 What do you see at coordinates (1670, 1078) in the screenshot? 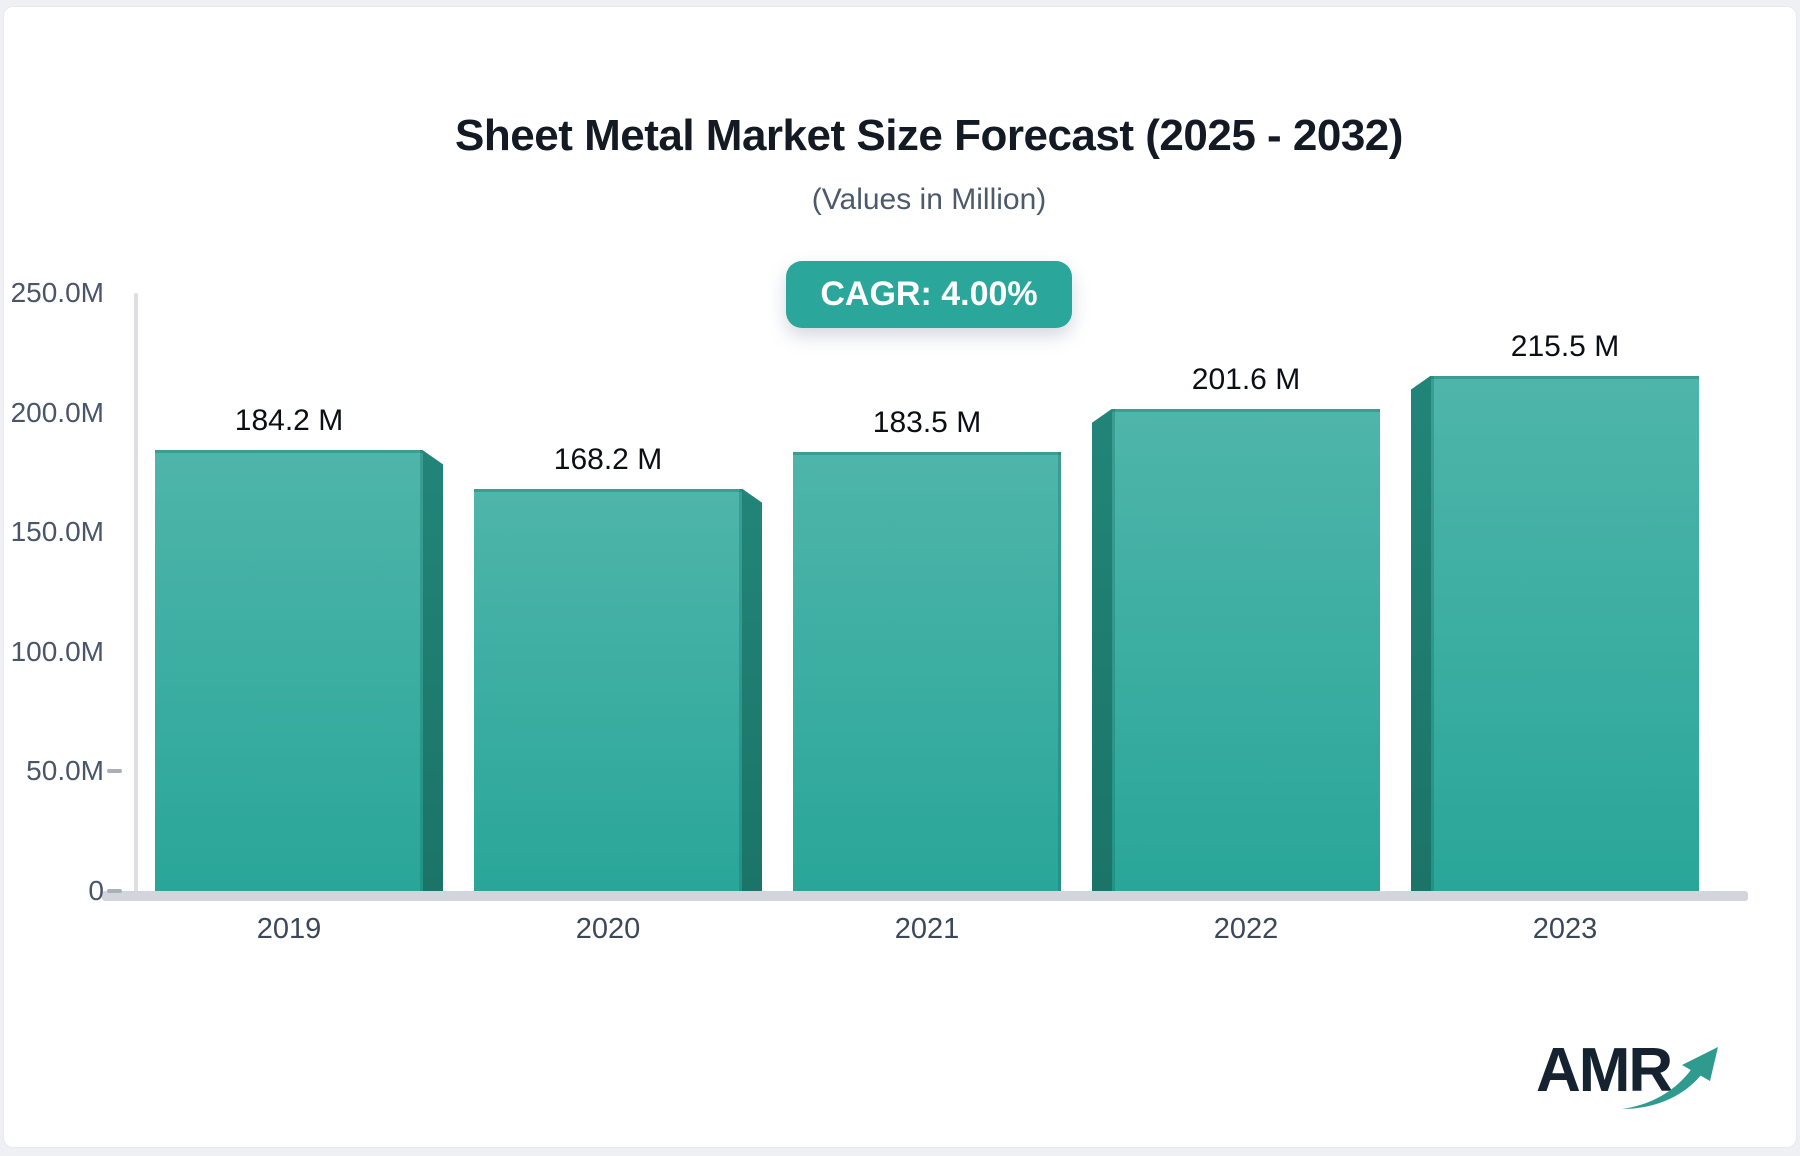
I see `logo-arrow-icon` at bounding box center [1670, 1078].